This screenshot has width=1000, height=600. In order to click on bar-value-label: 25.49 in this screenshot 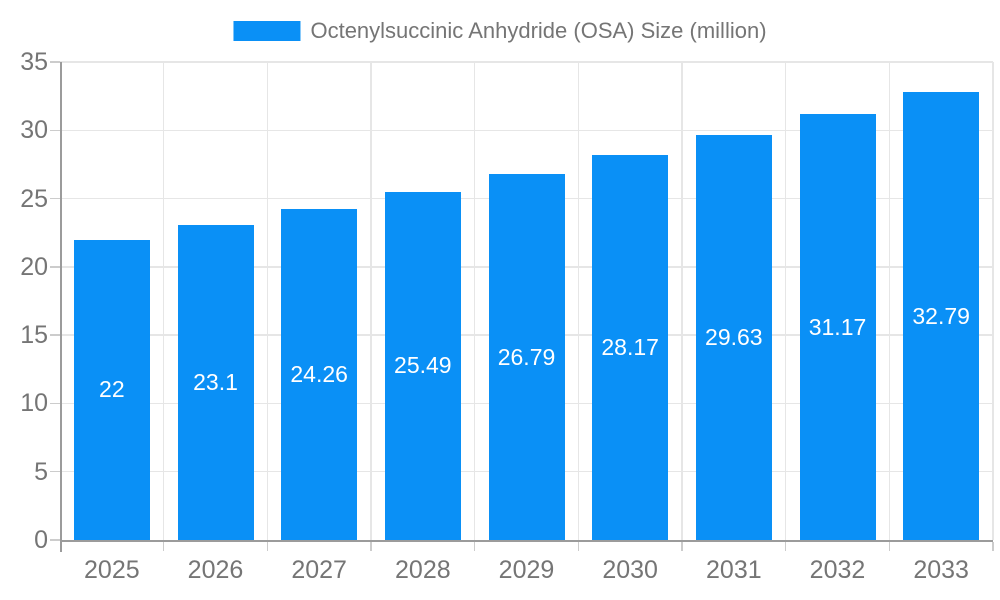, I will do `click(423, 365)`.